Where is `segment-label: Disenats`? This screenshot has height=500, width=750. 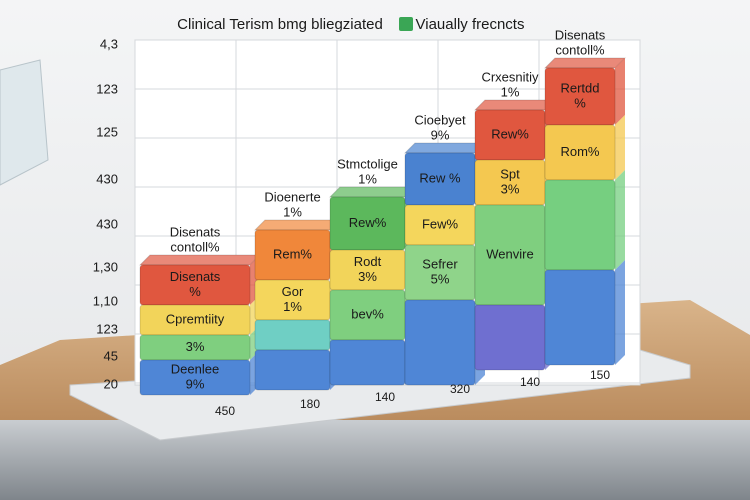
segment-label: Disenats is located at coordinates (195, 276).